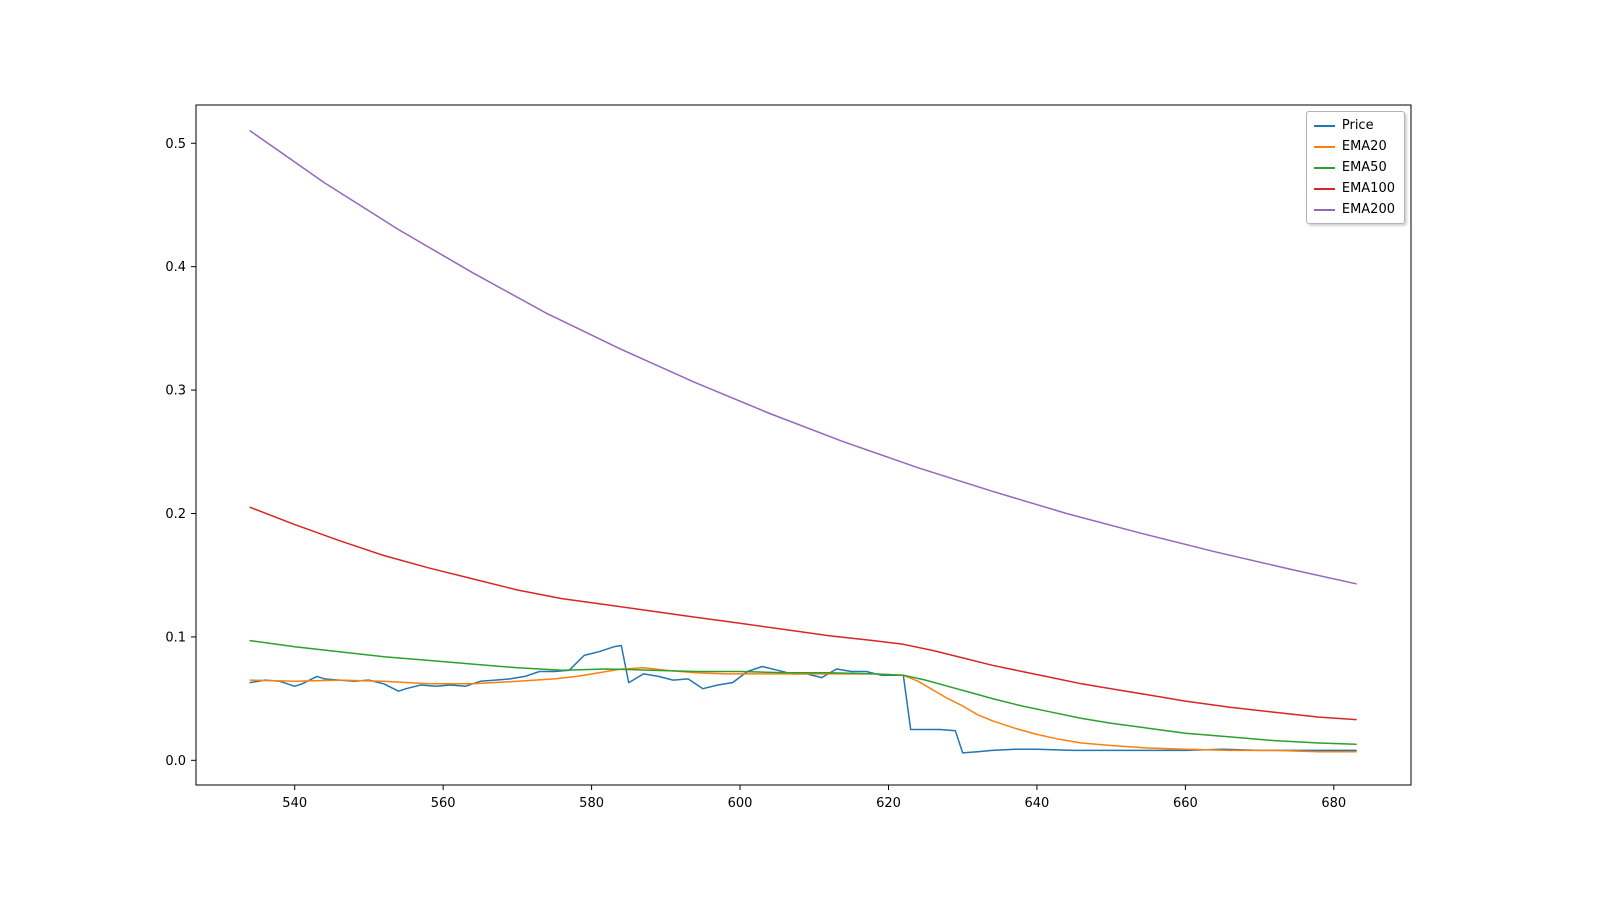  I want to click on legend-item-ema50: EMA50, so click(1354, 167).